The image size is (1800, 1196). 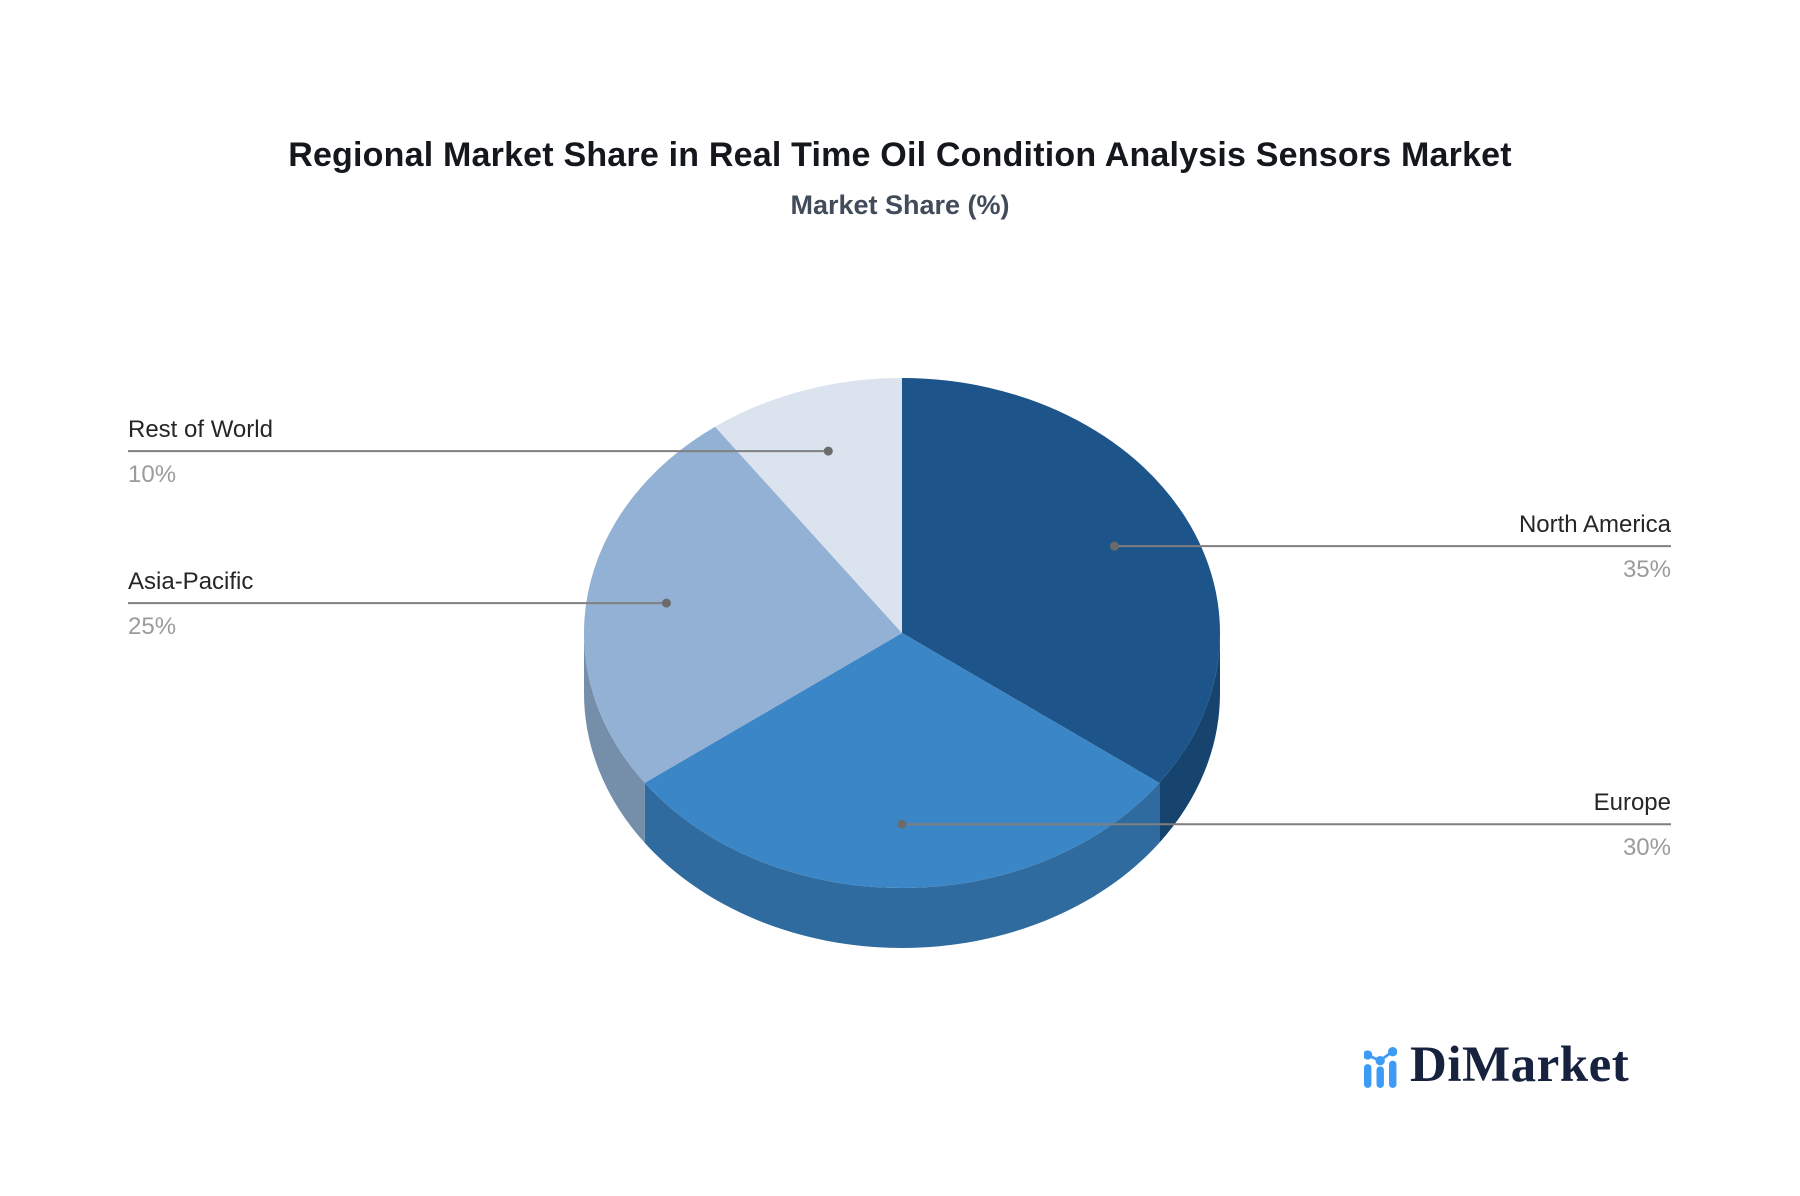 I want to click on pie-slice-asia-pacific, so click(x=742, y=604).